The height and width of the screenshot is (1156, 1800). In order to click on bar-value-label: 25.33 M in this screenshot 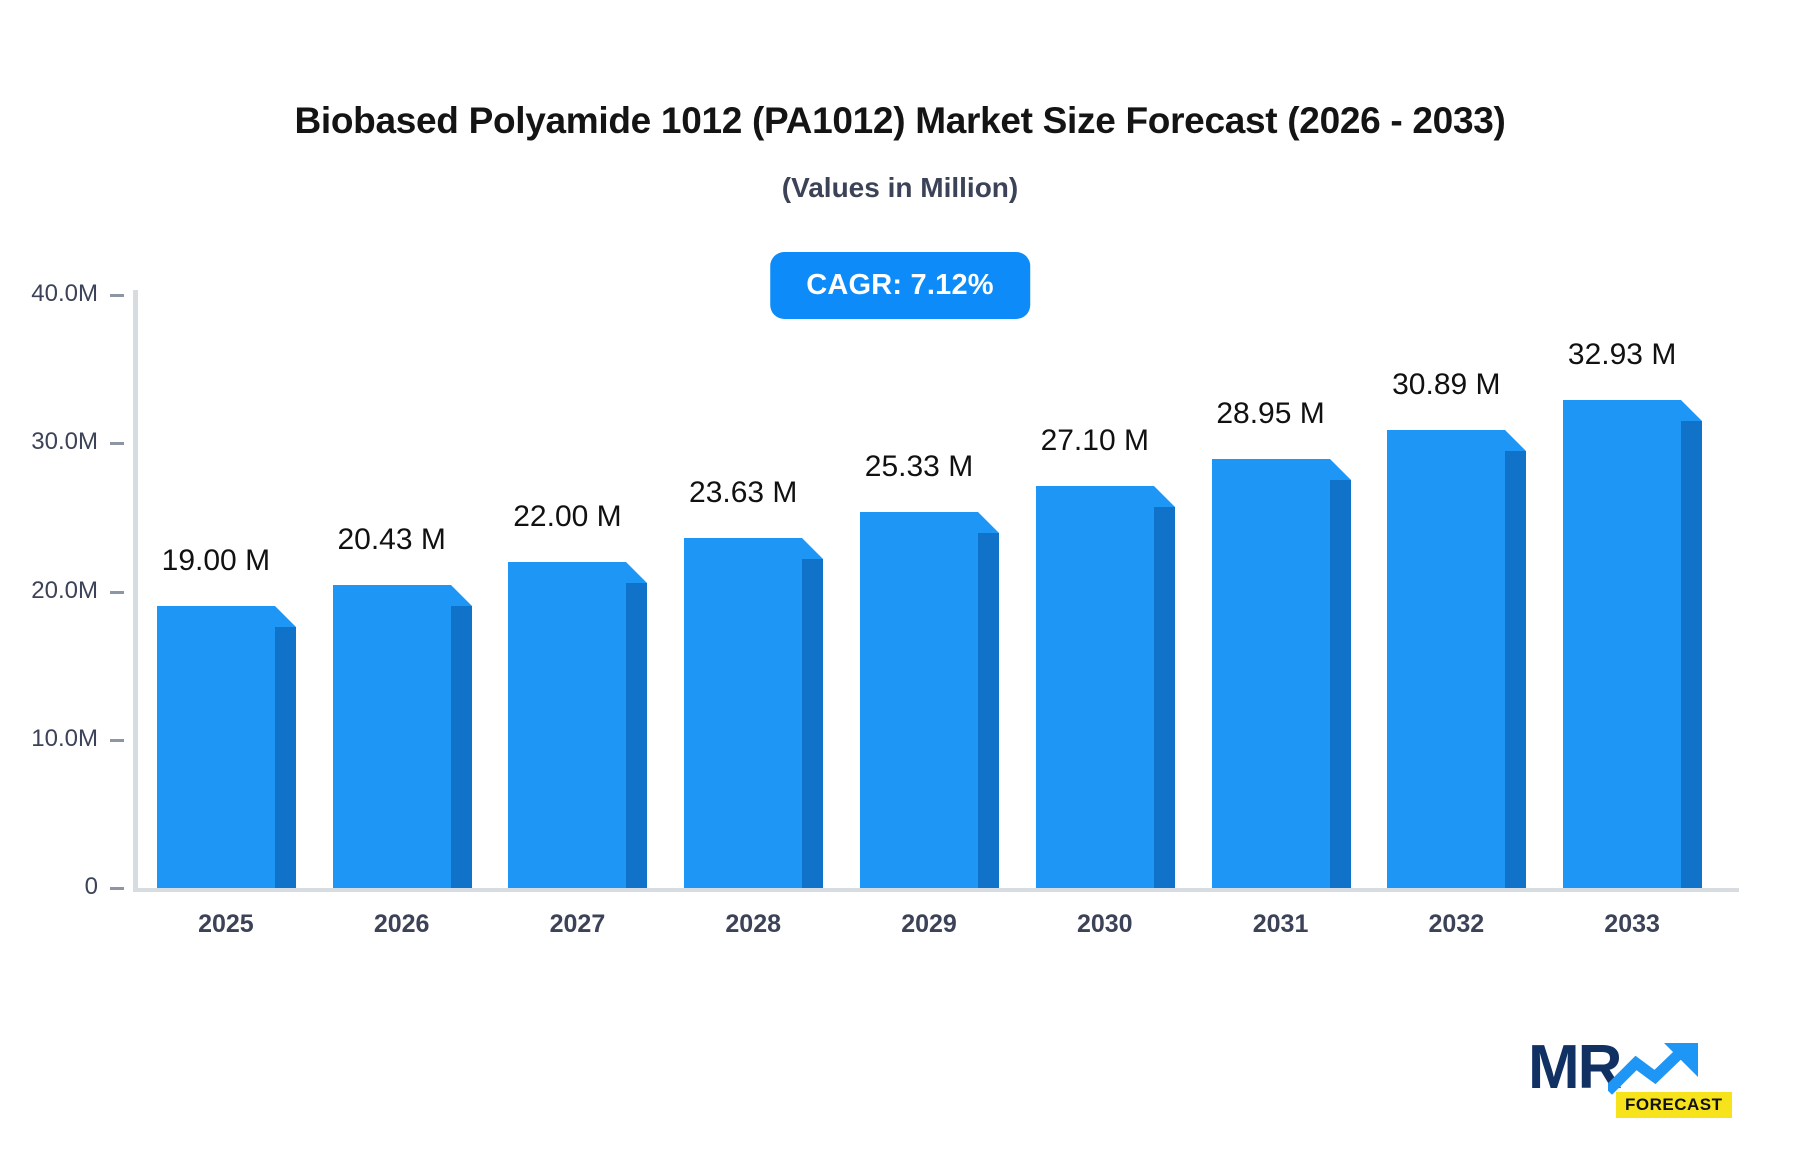, I will do `click(919, 467)`.